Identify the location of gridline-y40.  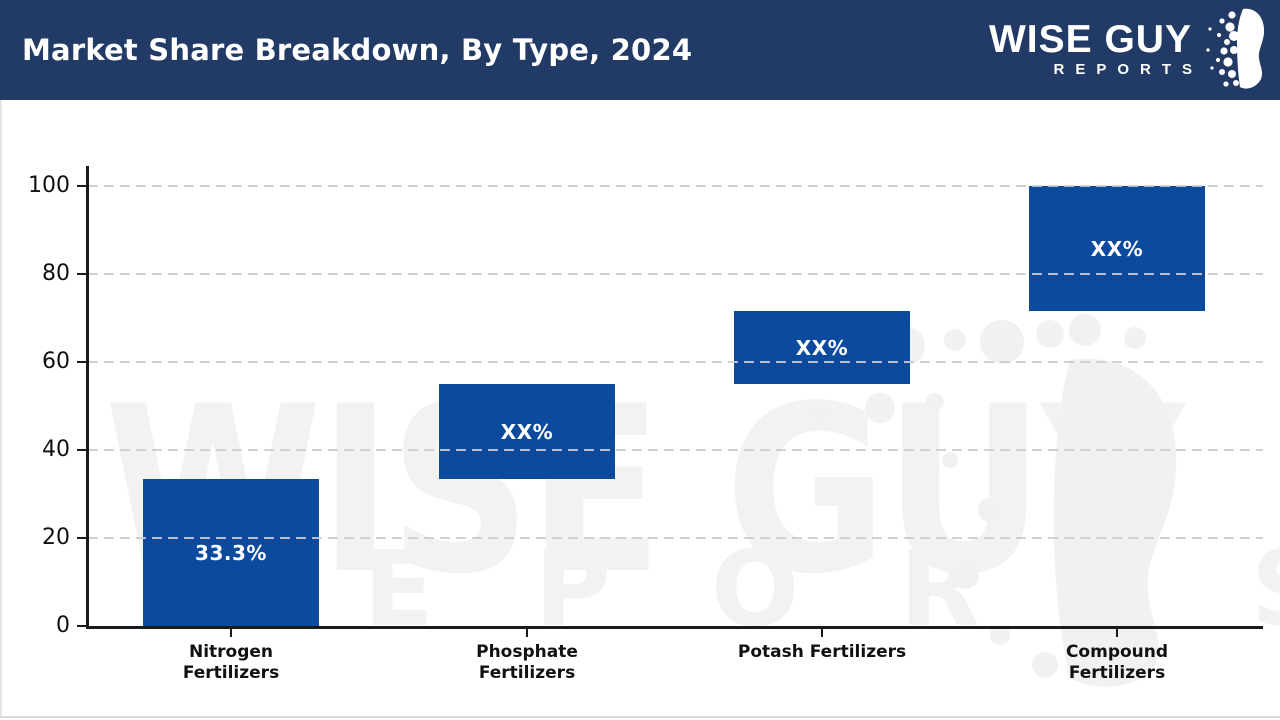
(675, 450).